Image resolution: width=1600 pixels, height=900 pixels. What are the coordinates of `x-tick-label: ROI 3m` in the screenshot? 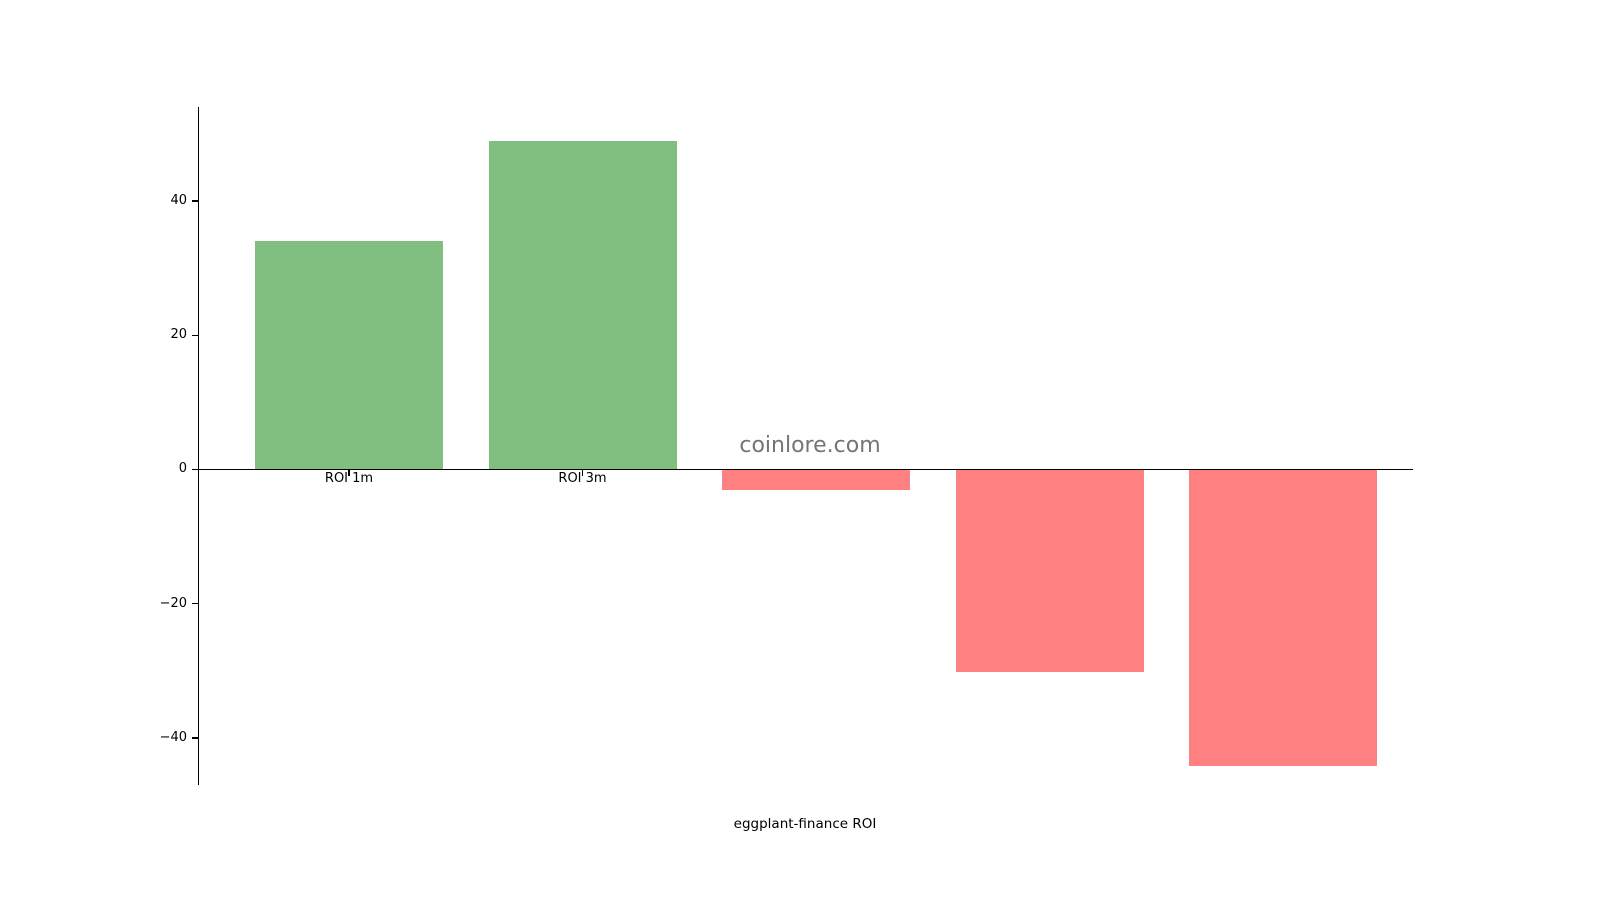 It's located at (582, 479).